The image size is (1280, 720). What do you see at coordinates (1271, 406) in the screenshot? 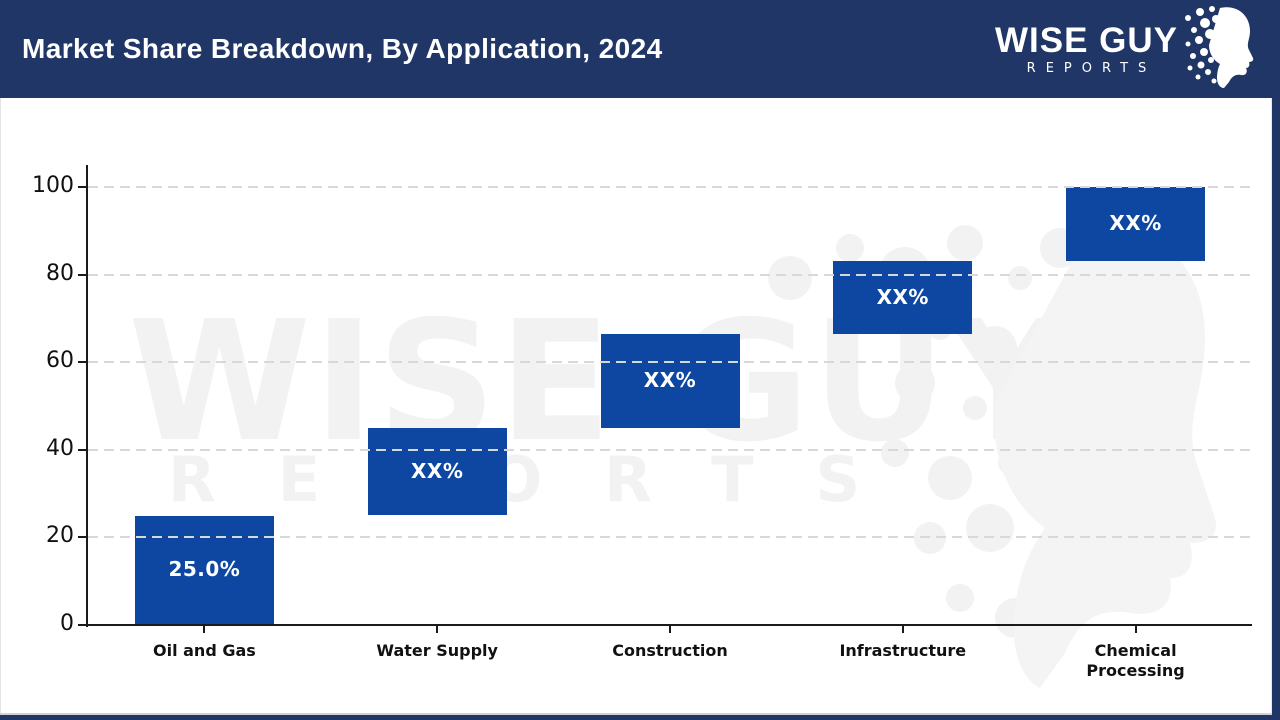
I see `frame-line-right` at bounding box center [1271, 406].